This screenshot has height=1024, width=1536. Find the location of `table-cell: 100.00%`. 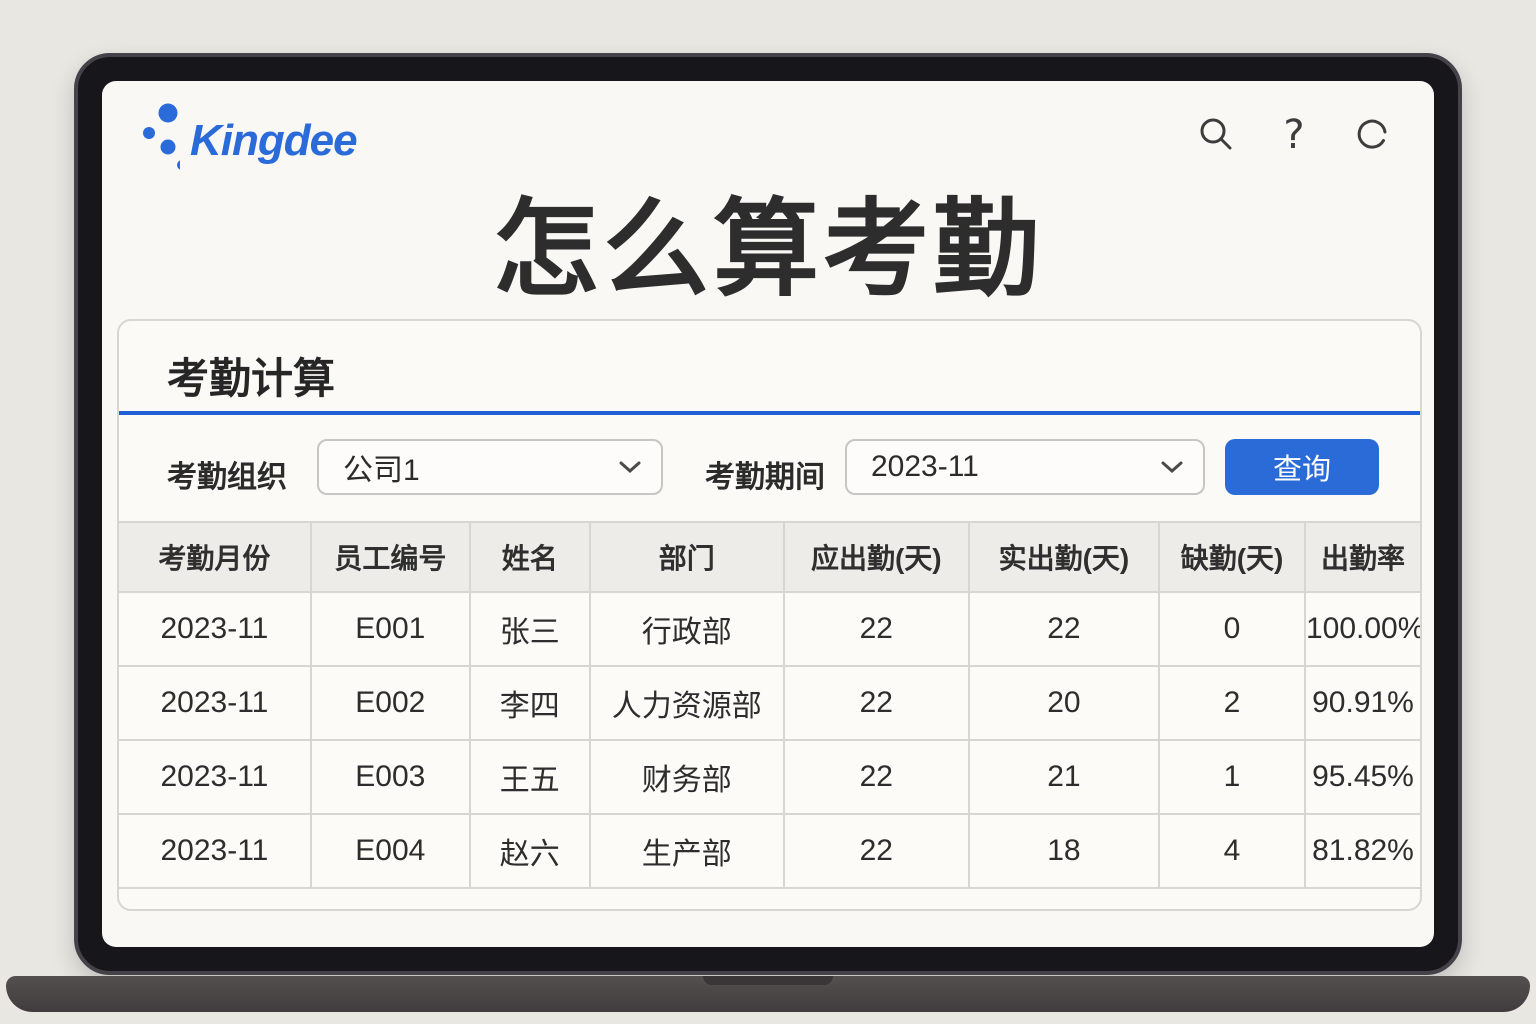

table-cell: 100.00% is located at coordinates (1361, 629).